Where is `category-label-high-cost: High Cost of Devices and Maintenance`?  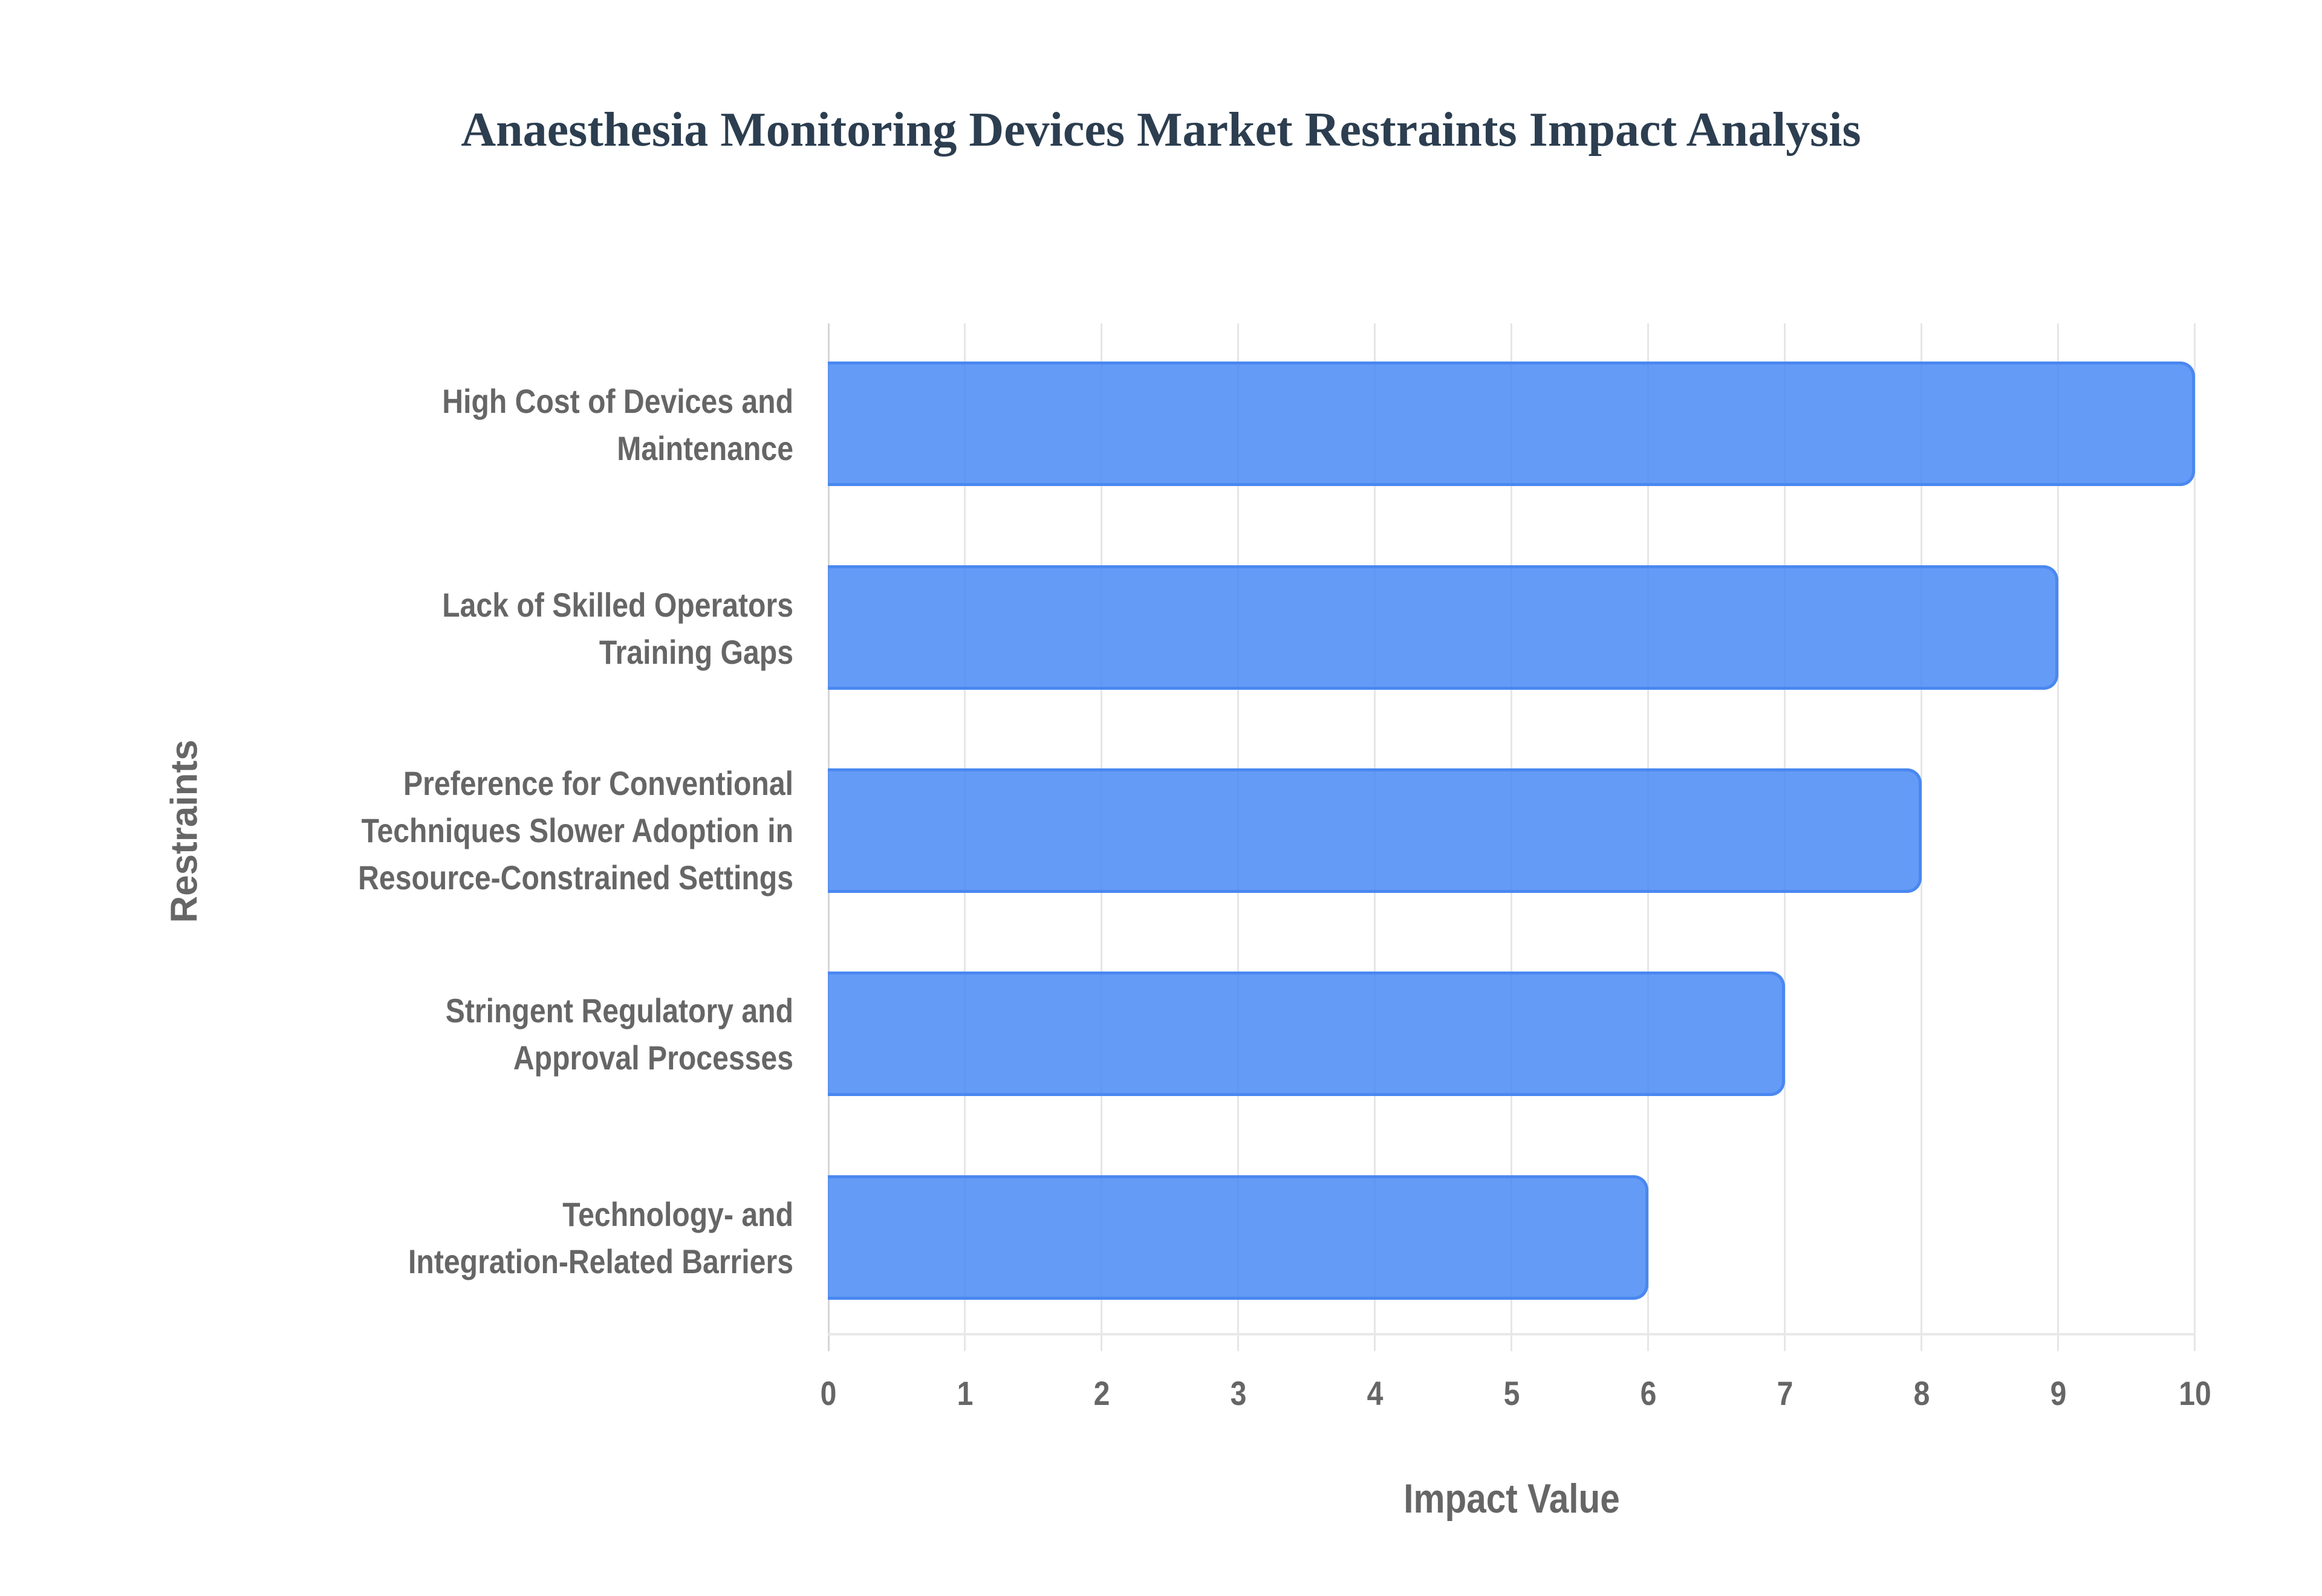
category-label-high-cost: High Cost of Devices and Maintenance is located at coordinates (617, 424).